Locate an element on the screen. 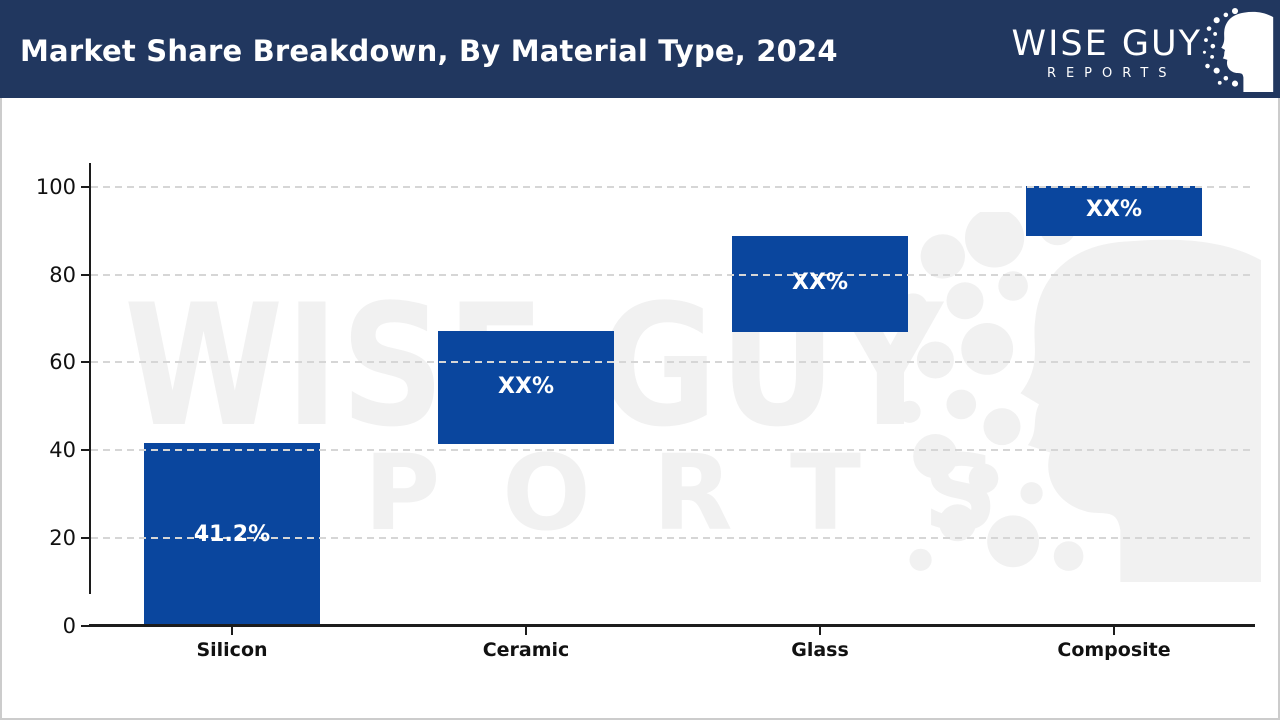  x-label-silicon: Silicon is located at coordinates (232, 650).